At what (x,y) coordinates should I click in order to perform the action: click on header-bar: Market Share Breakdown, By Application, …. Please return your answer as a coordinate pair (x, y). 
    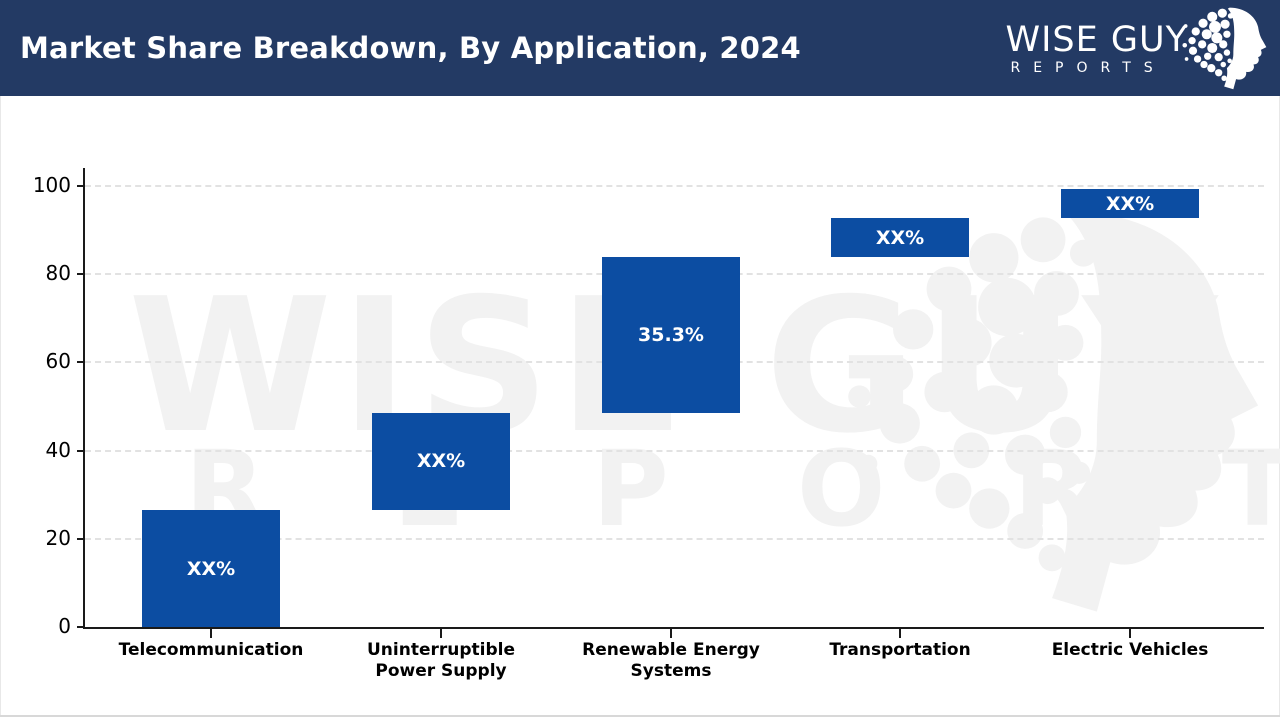
    Looking at the image, I should click on (640, 48).